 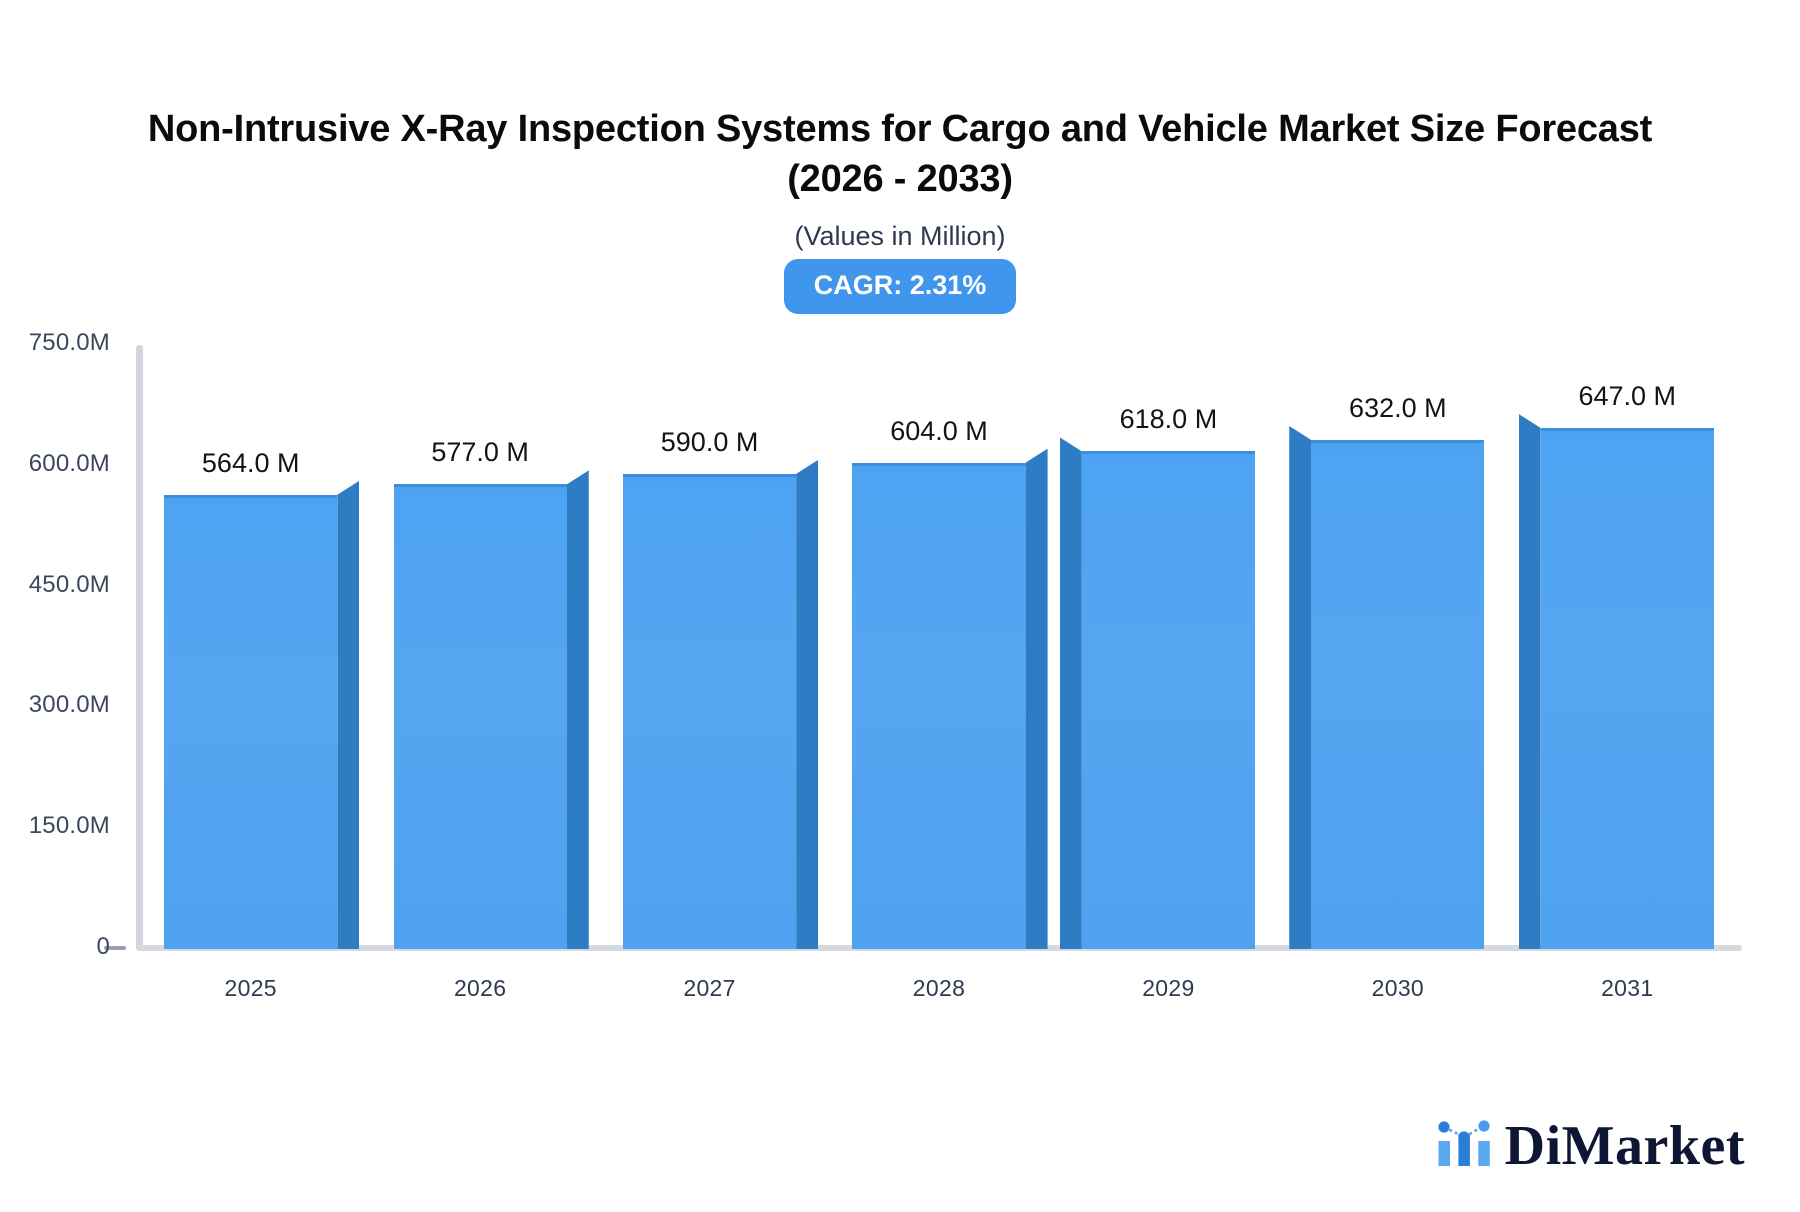 I want to click on brand-logo: DiMarket, so click(x=1590, y=1145).